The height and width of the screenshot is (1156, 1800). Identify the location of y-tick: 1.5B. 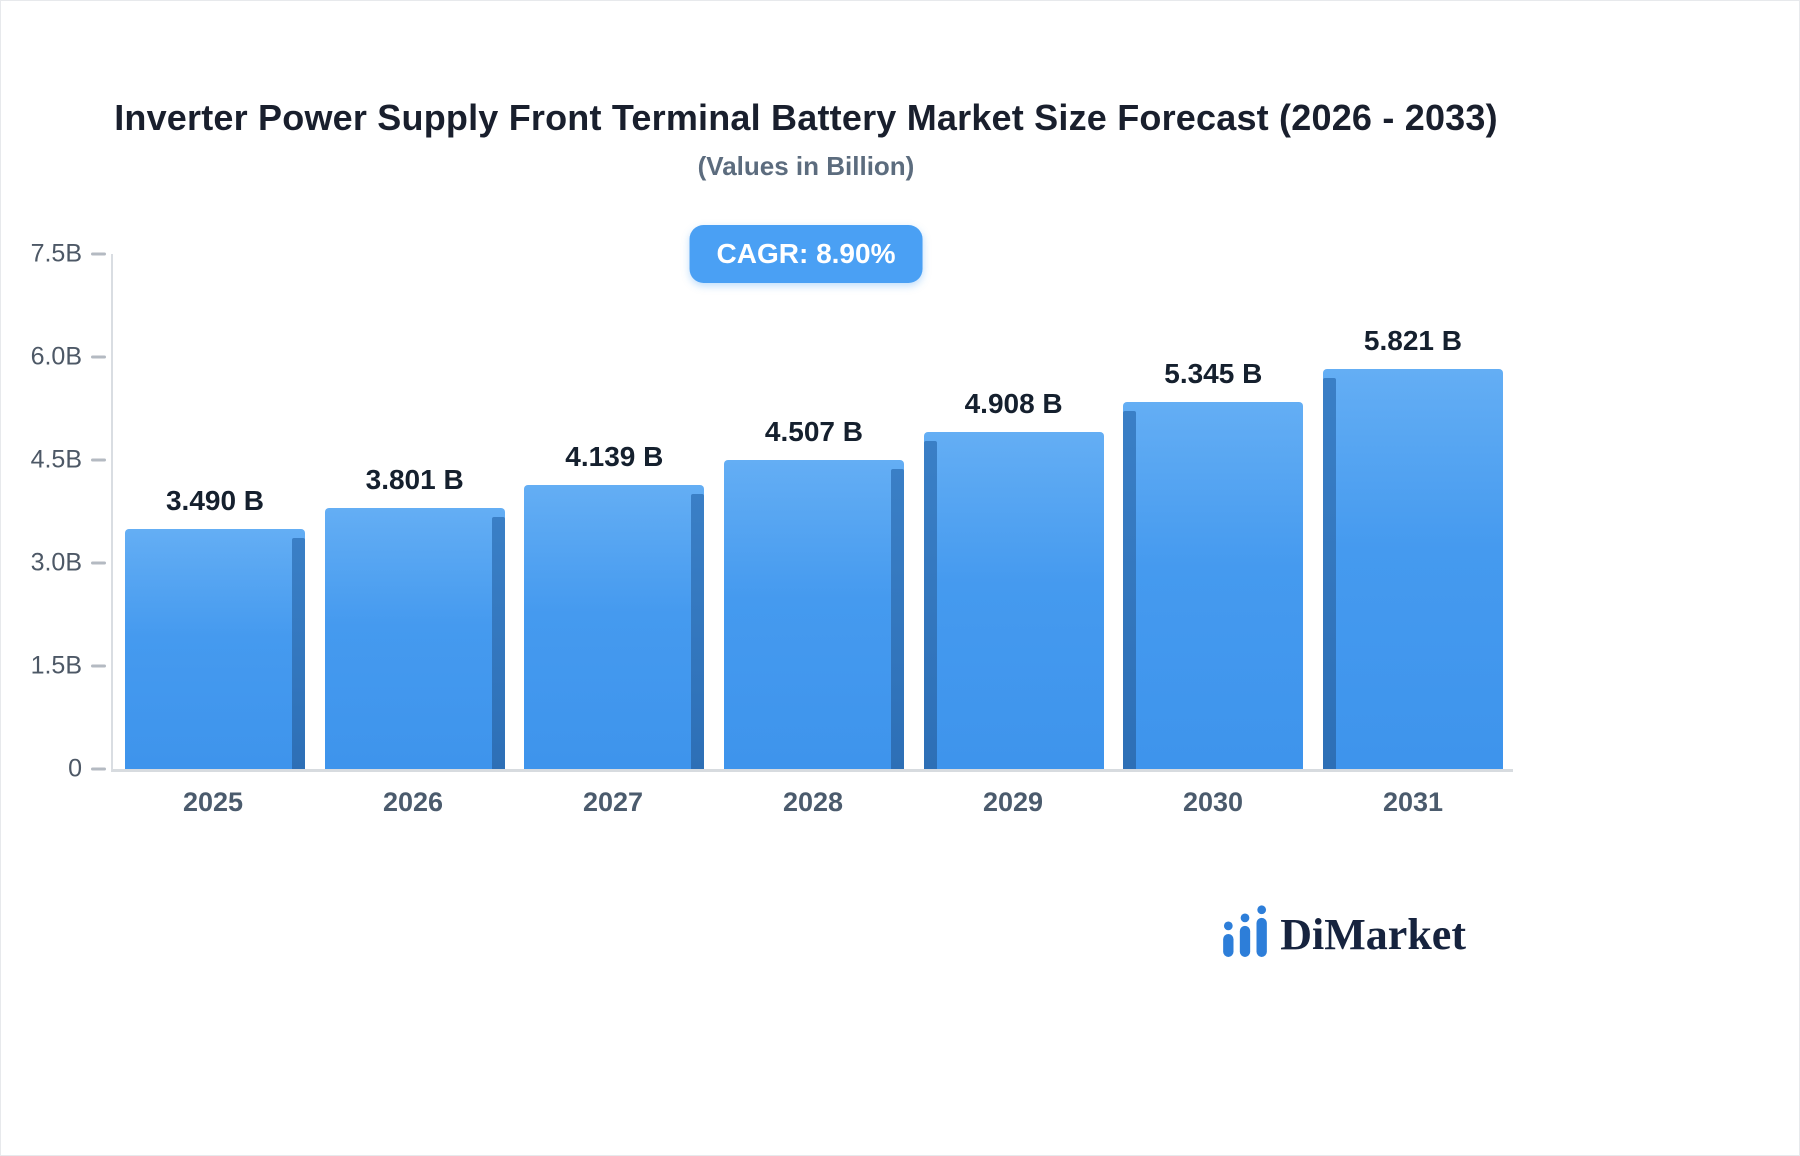
(57, 666).